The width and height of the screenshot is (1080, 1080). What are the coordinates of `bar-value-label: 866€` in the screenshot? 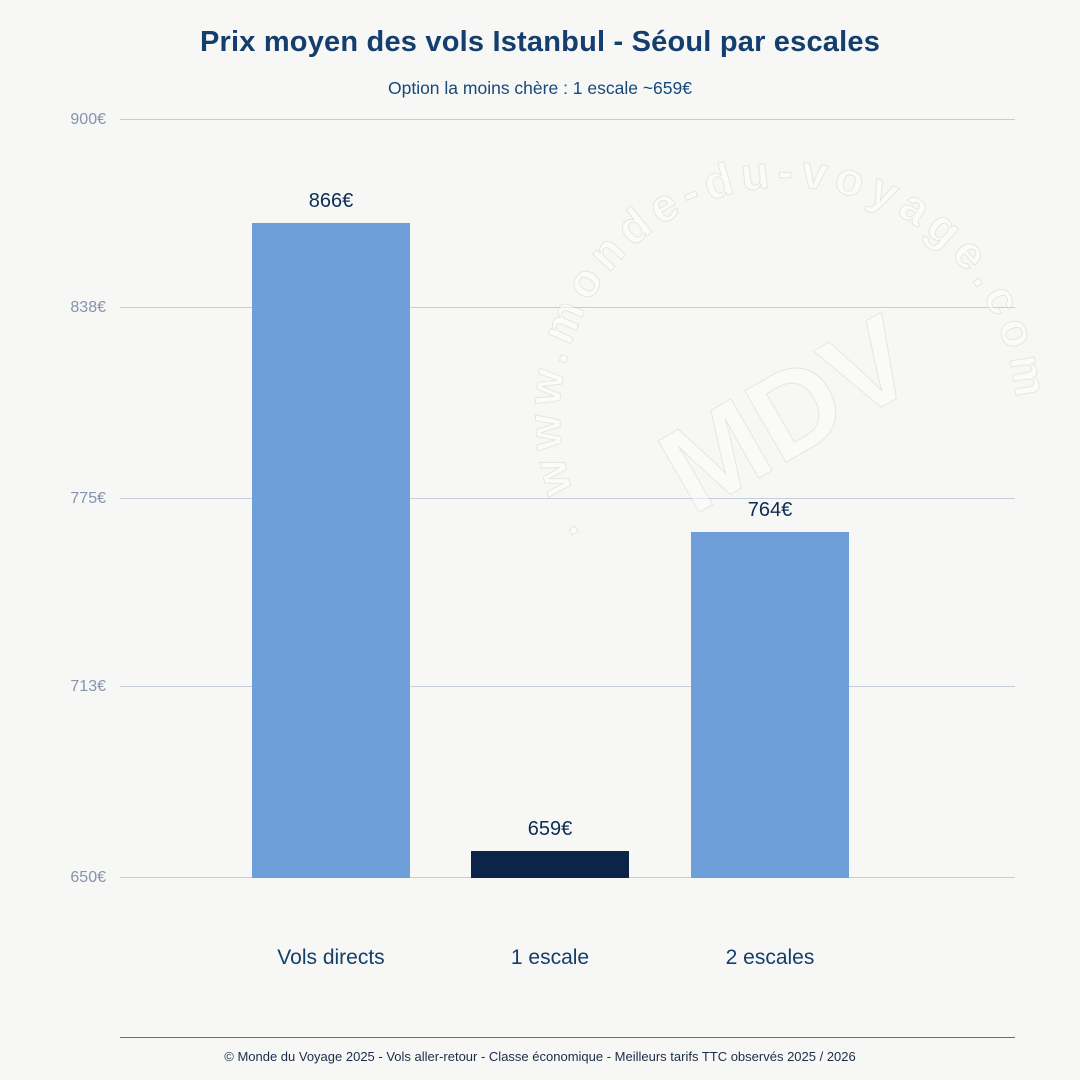 It's located at (331, 201).